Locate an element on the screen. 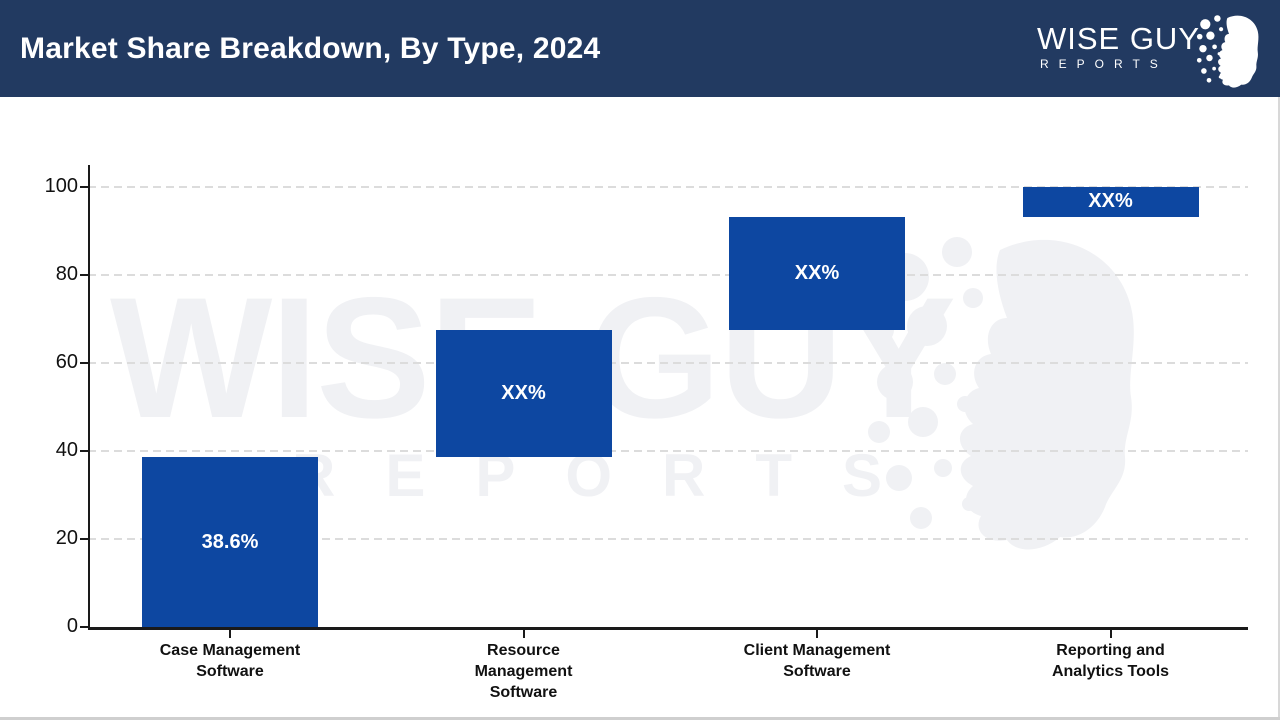 The image size is (1280, 720). category-label-line: Resource is located at coordinates (523, 650).